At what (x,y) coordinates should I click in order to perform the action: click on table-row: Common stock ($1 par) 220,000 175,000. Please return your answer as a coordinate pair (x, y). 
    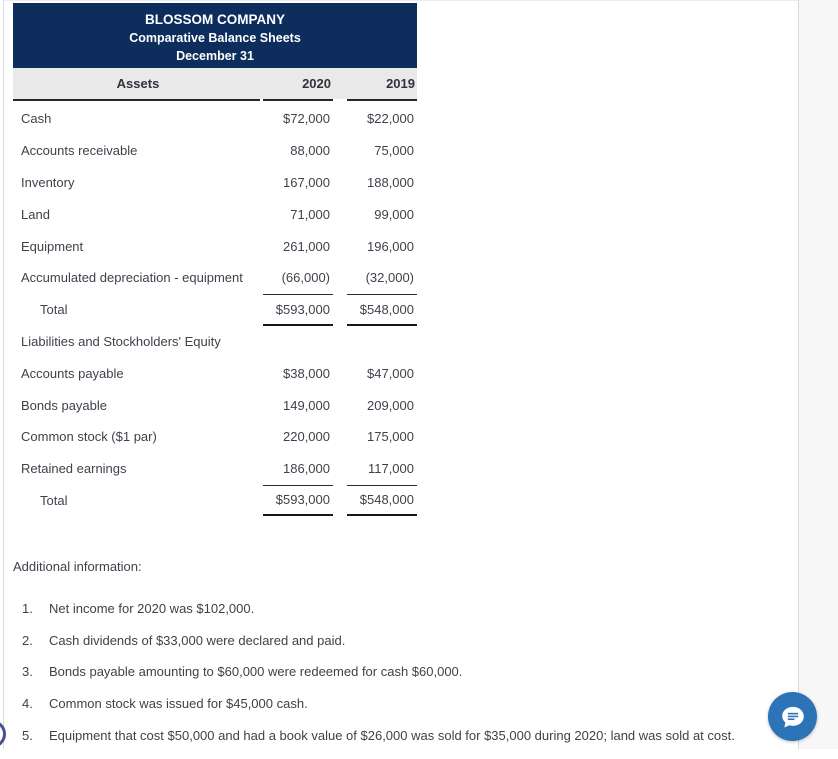
    Looking at the image, I should click on (215, 437).